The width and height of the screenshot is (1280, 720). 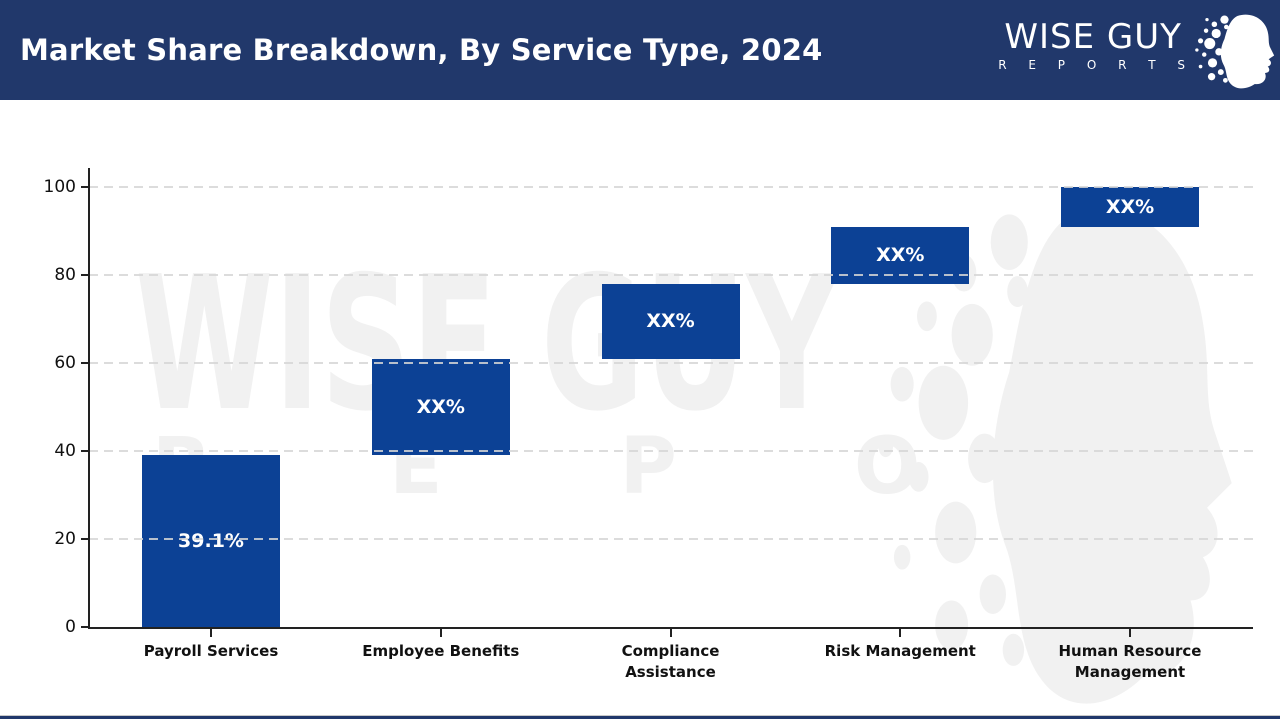 I want to click on wise-guy-head-icon, so click(x=1235, y=51).